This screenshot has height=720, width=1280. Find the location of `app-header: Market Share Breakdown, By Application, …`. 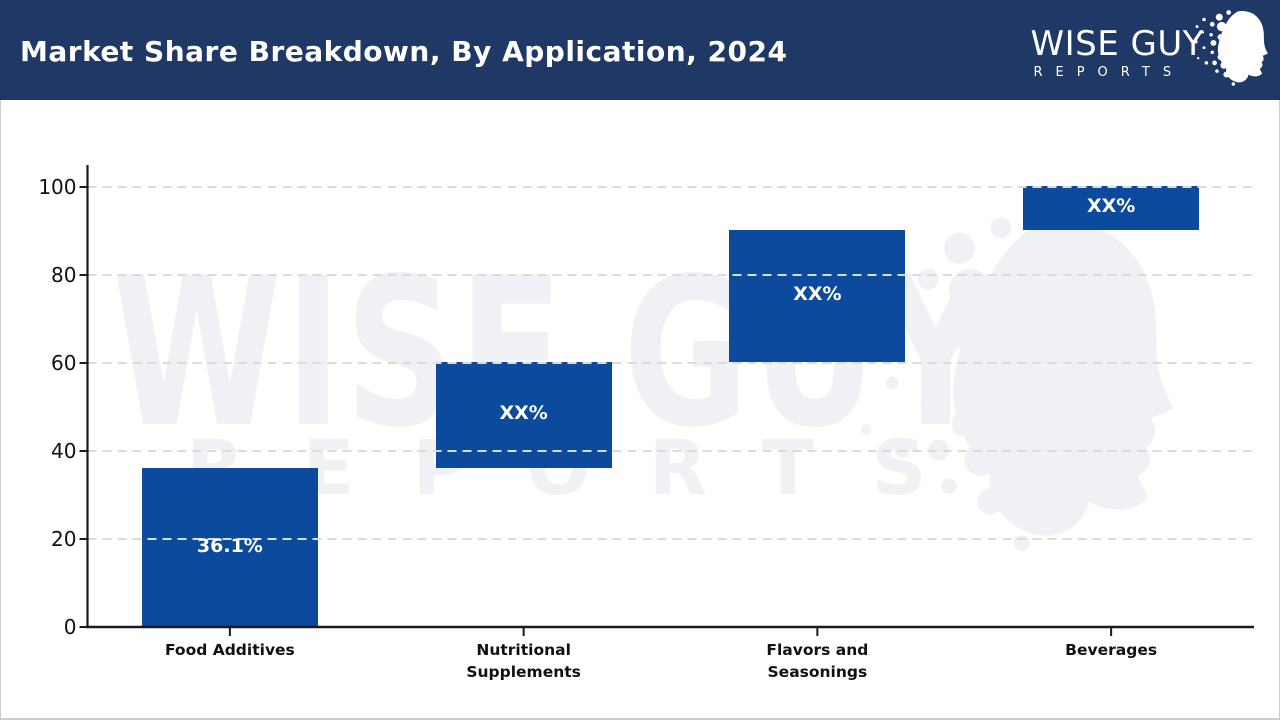

app-header: Market Share Breakdown, By Application, … is located at coordinates (640, 50).